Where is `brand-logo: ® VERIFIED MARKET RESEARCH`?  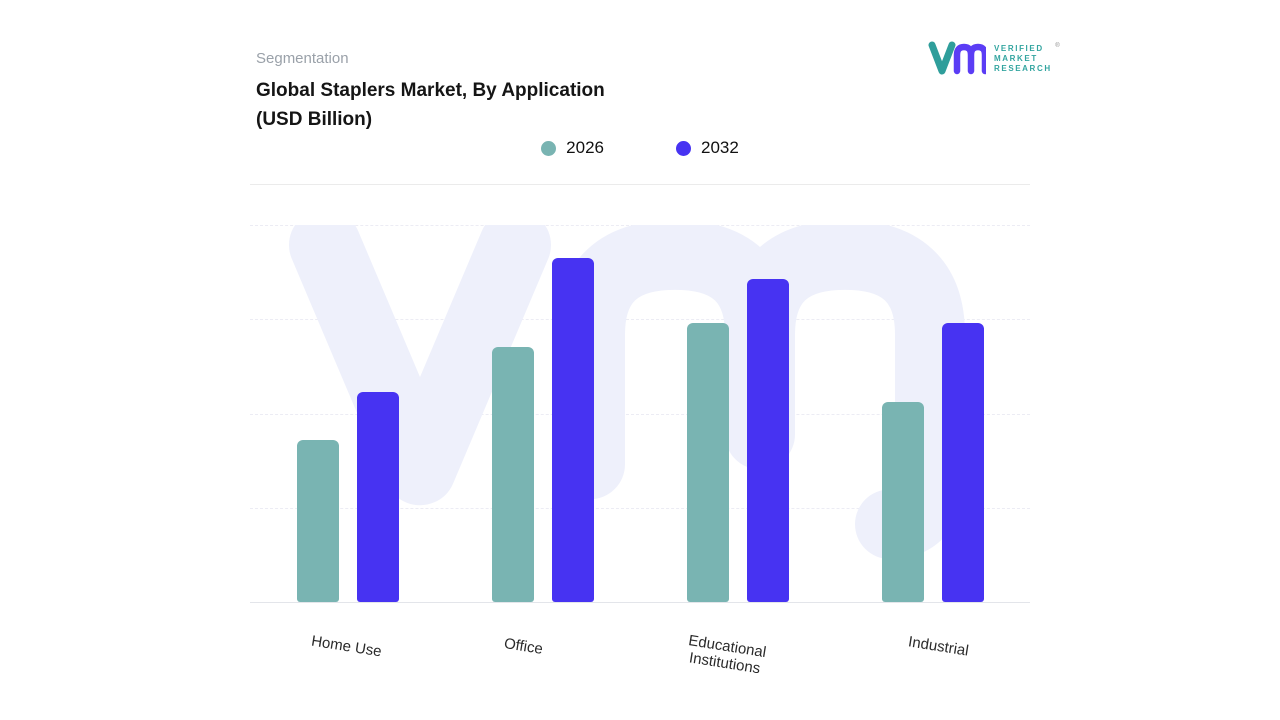
brand-logo: ® VERIFIED MARKET RESEARCH is located at coordinates (1003, 59).